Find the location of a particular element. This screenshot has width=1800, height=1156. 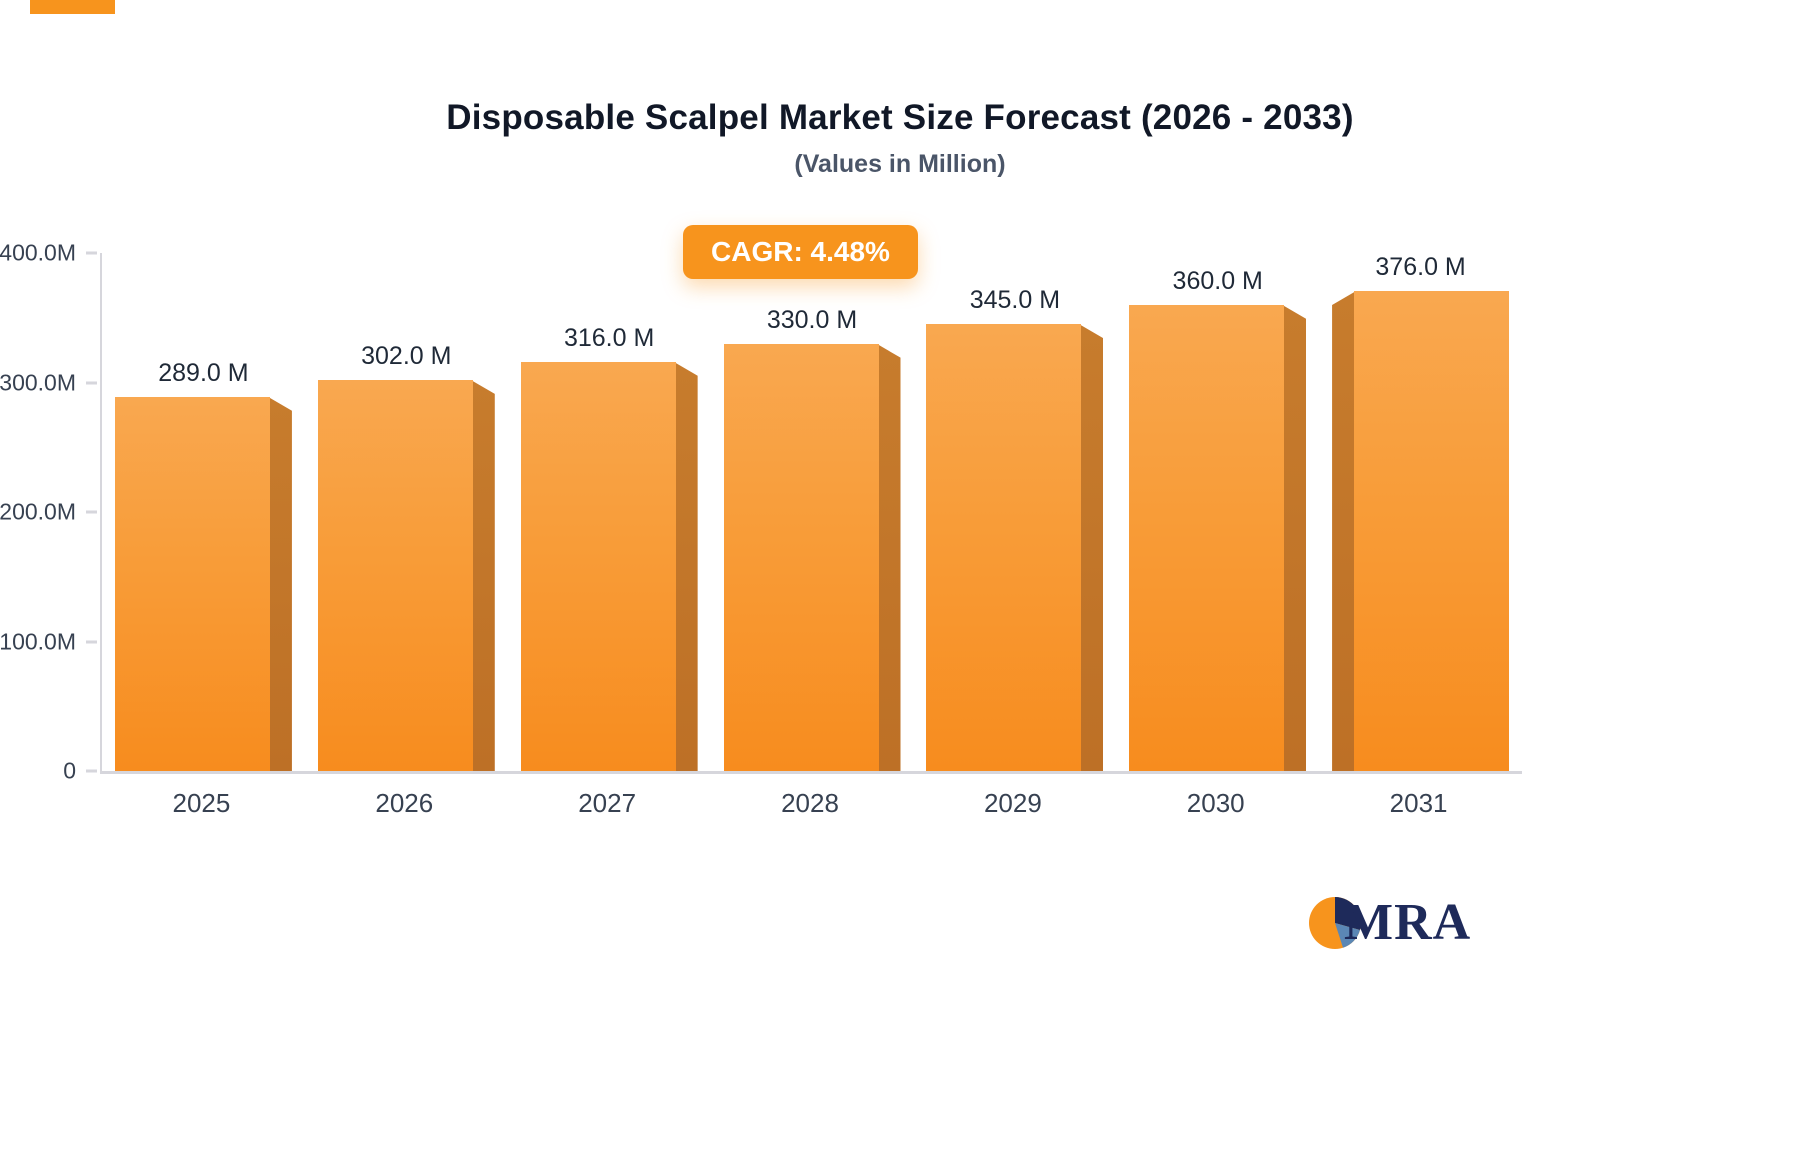

logo-text: MRA is located at coordinates (1408, 922).